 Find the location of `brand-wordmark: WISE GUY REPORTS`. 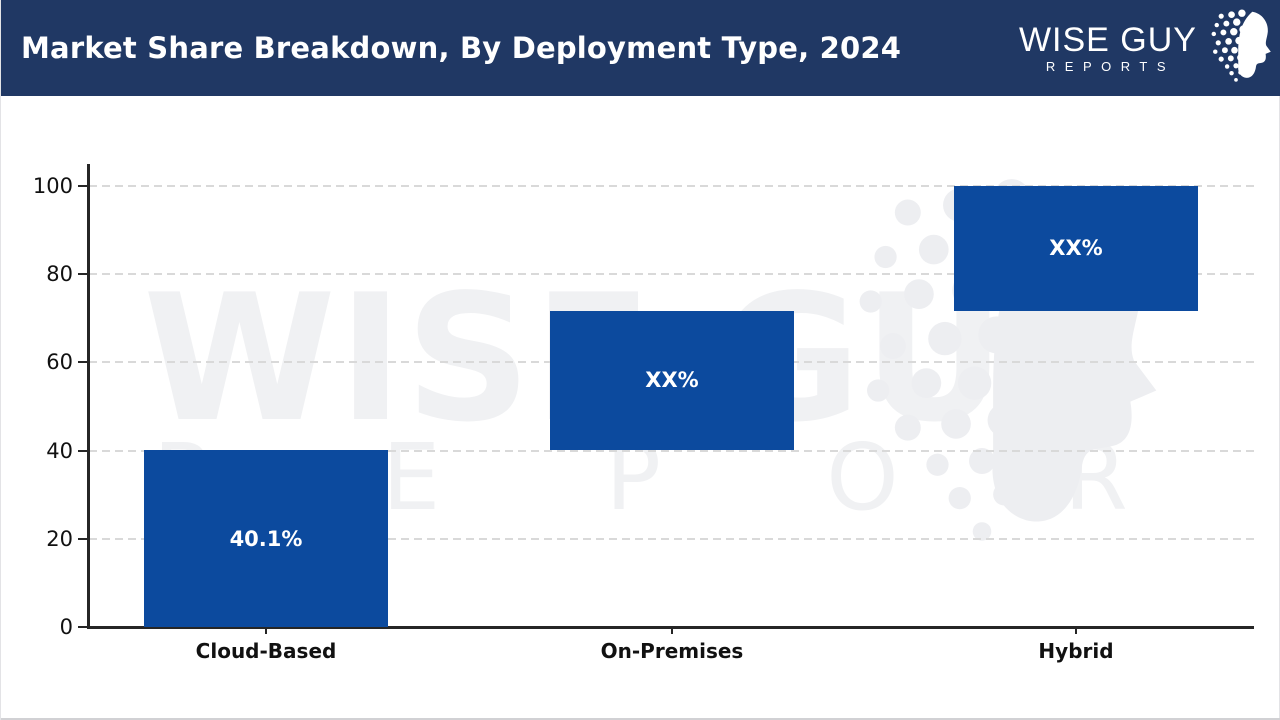

brand-wordmark: WISE GUY REPORTS is located at coordinates (1108, 48).